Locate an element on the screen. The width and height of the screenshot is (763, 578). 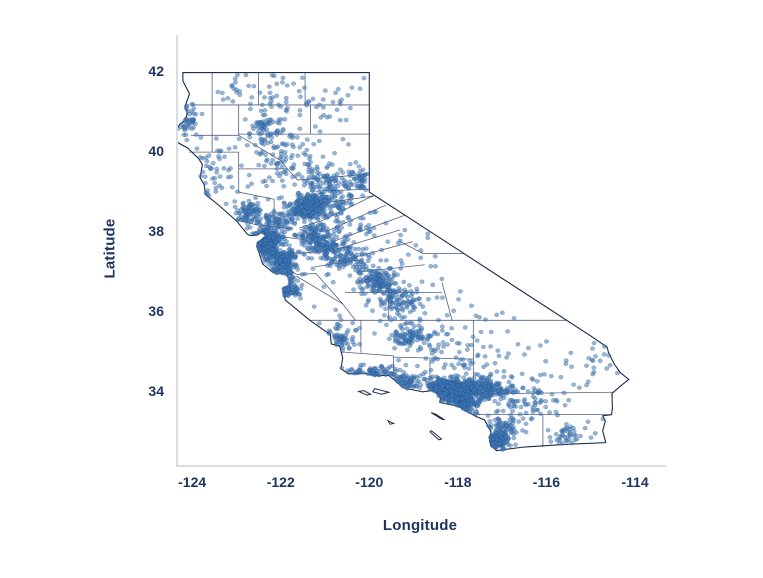
x-tick-label: -114 is located at coordinates (635, 482).